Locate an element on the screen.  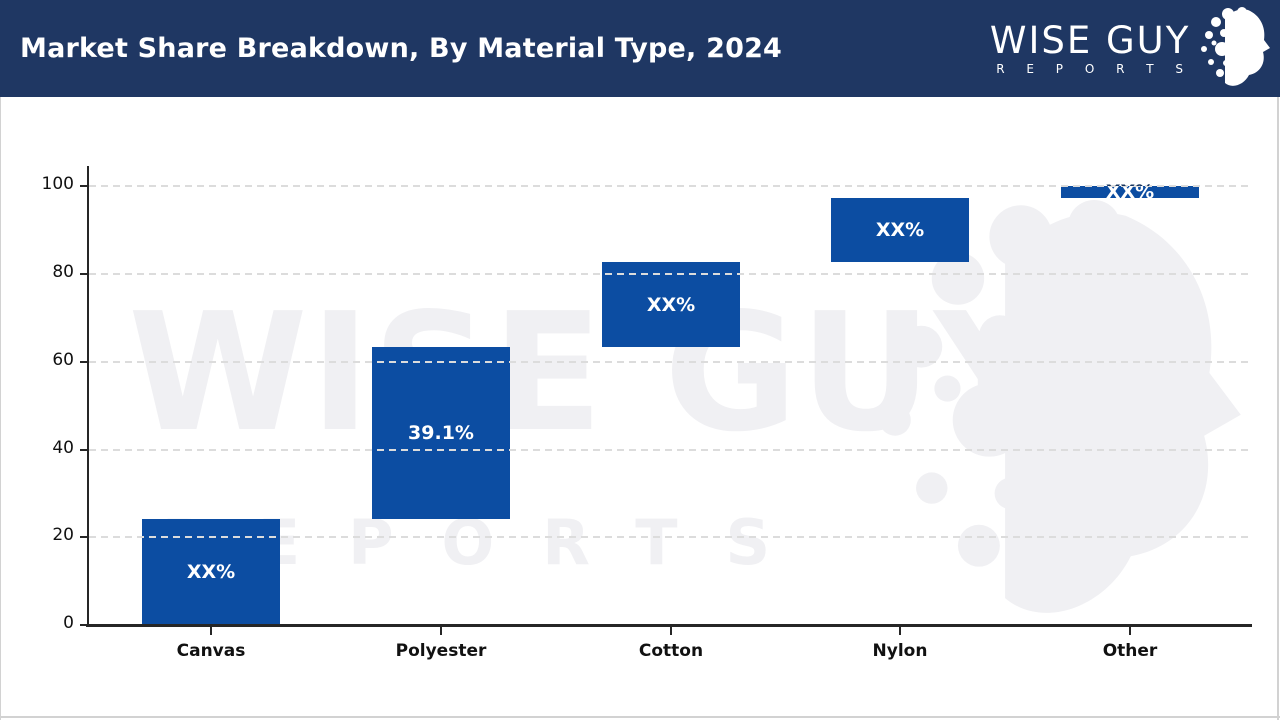
bar-canvas: XX% is located at coordinates (211, 571).